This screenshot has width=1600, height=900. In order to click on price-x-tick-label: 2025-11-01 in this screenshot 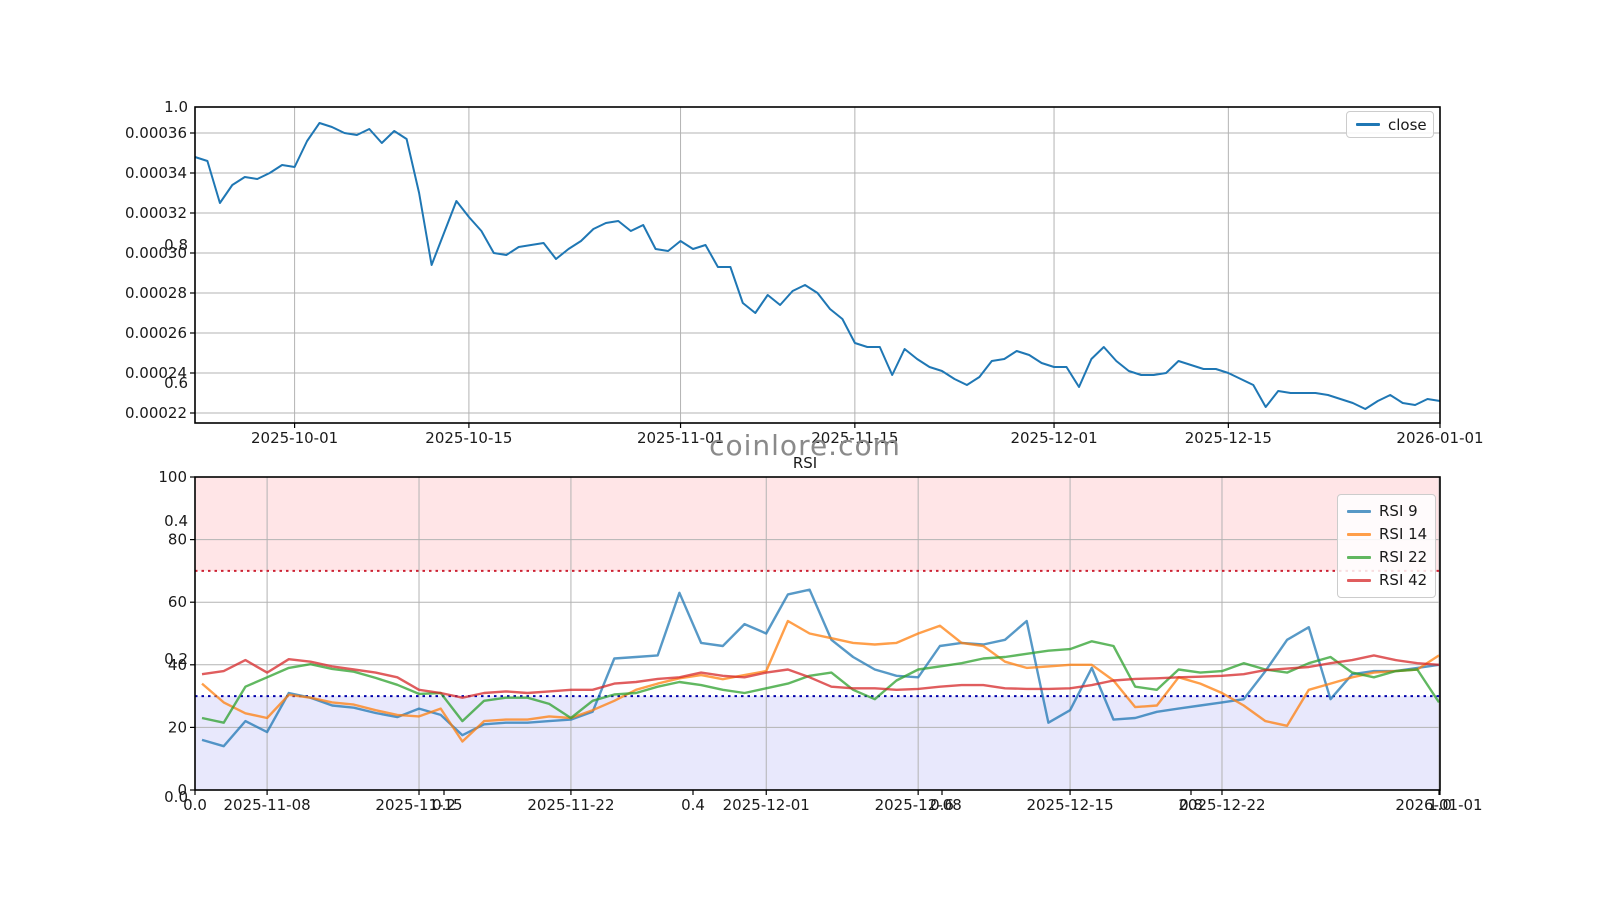, I will do `click(680, 438)`.